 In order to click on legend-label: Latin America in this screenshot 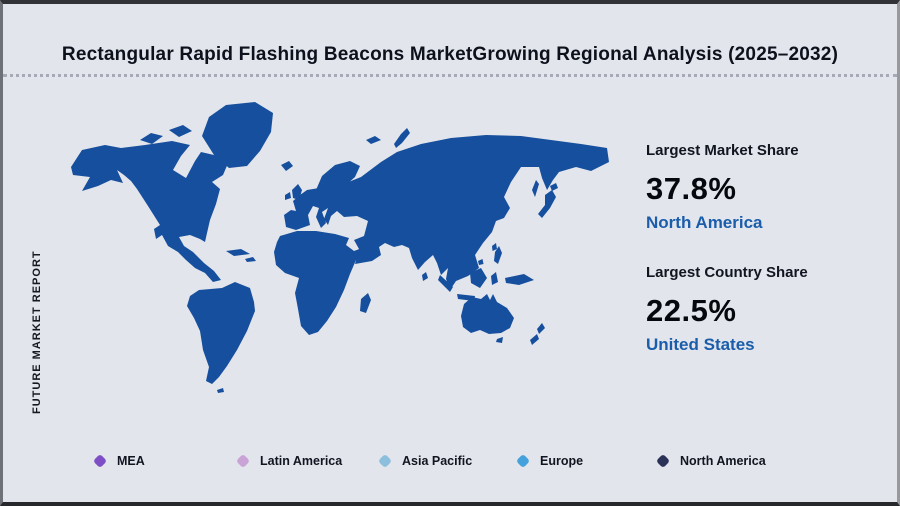, I will do `click(301, 461)`.